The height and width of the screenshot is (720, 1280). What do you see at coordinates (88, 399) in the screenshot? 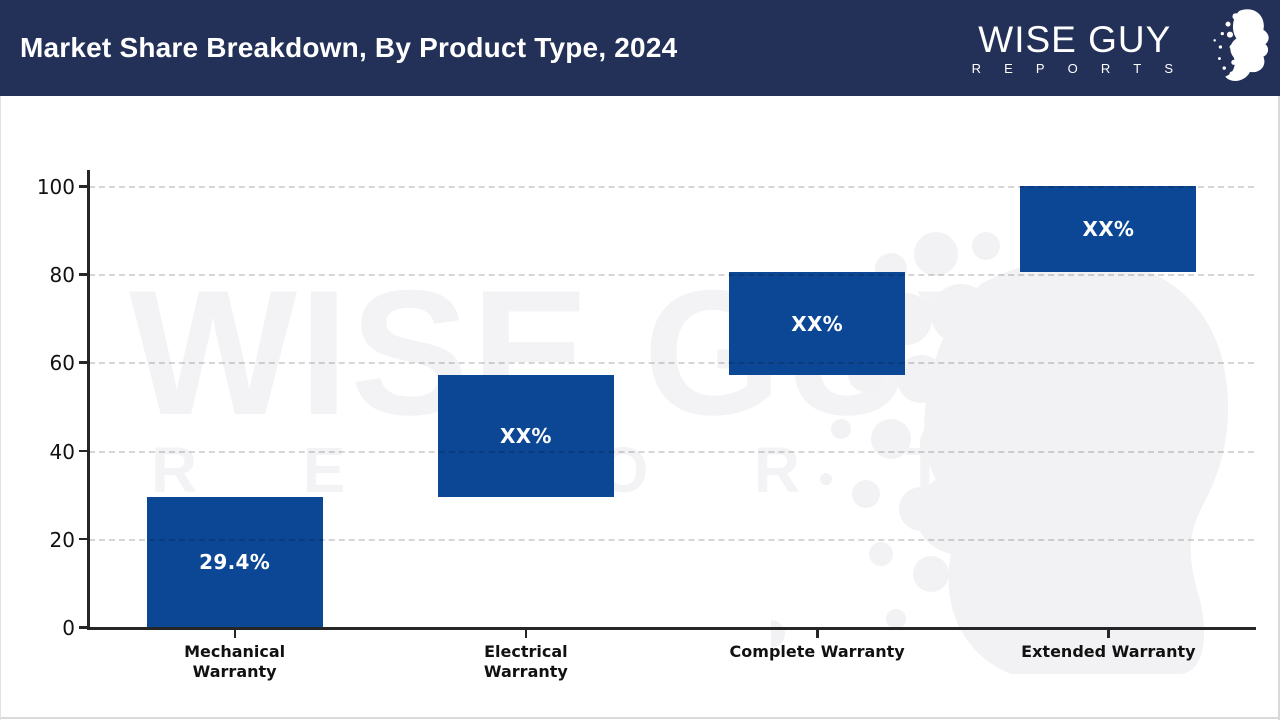
I see `y-axis-line` at bounding box center [88, 399].